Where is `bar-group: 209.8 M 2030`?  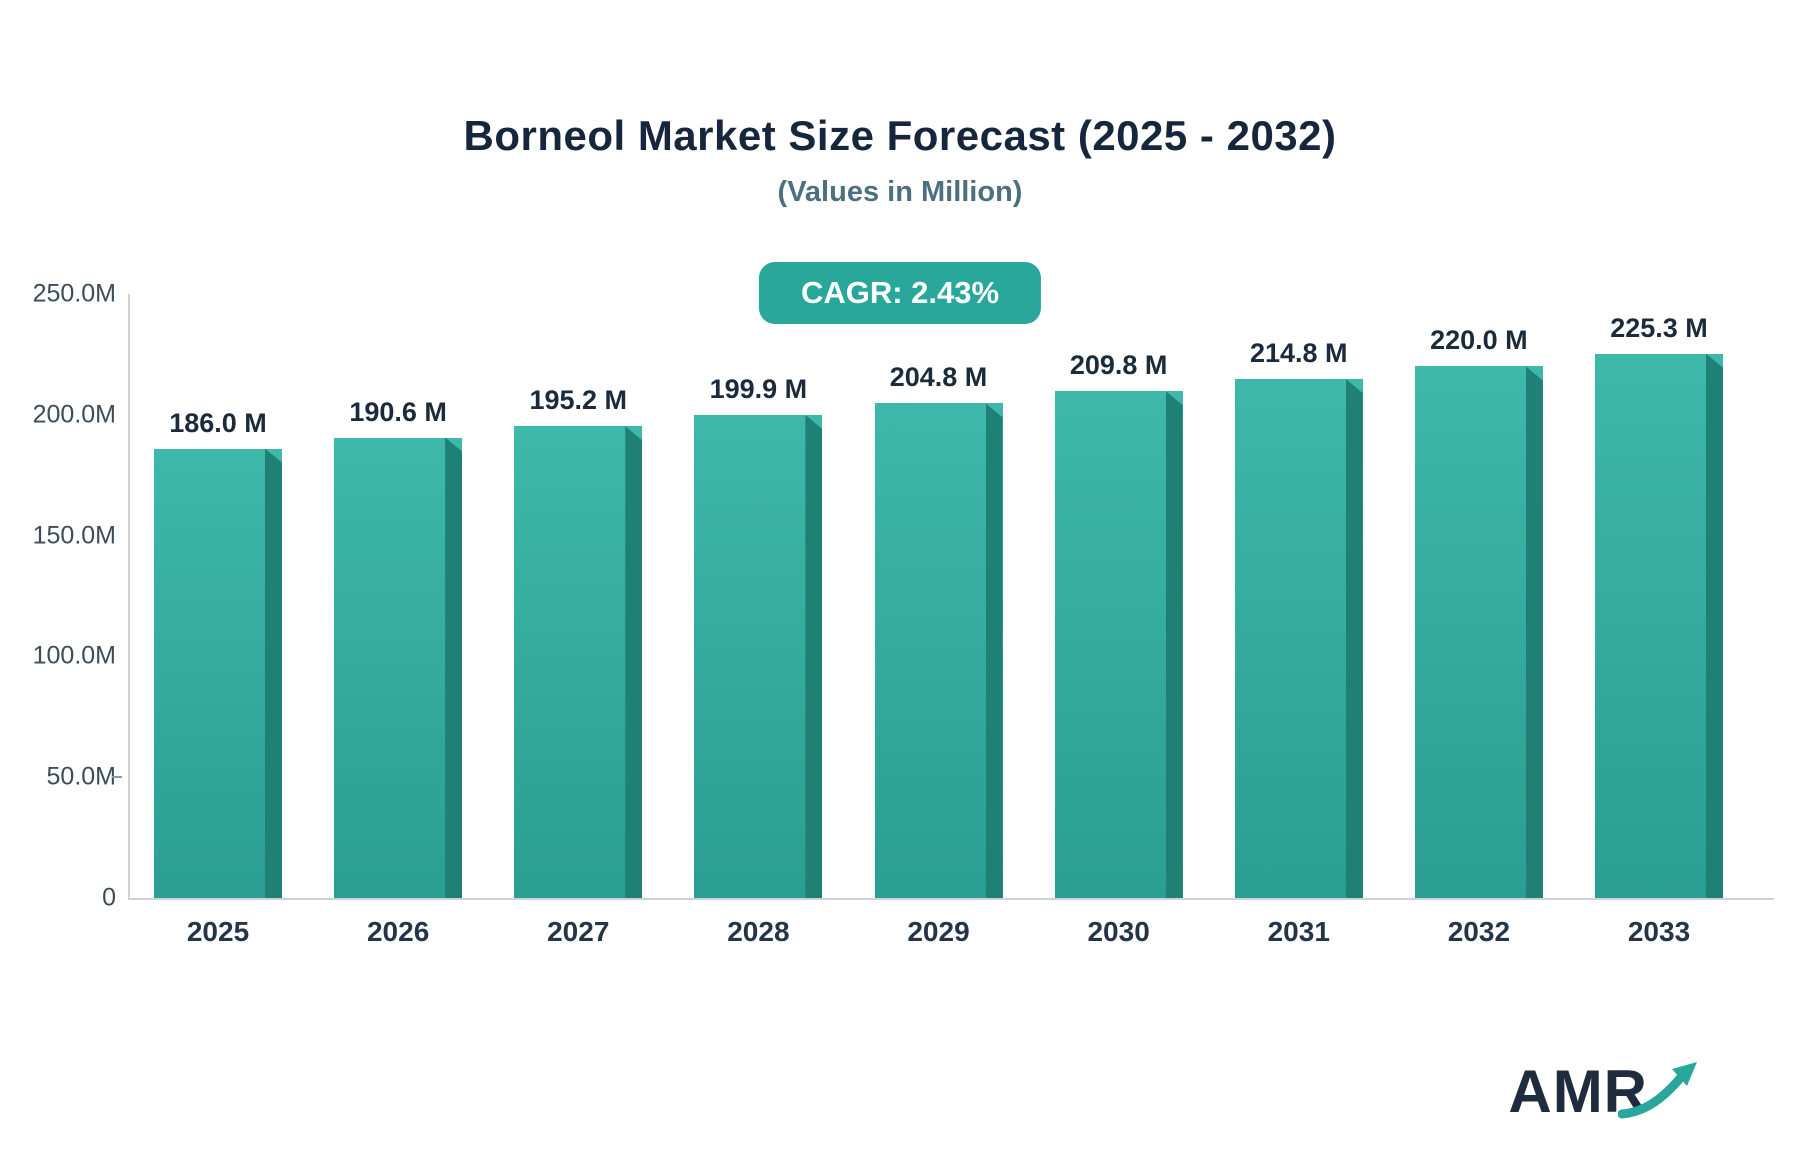 bar-group: 209.8 M 2030 is located at coordinates (1118, 620).